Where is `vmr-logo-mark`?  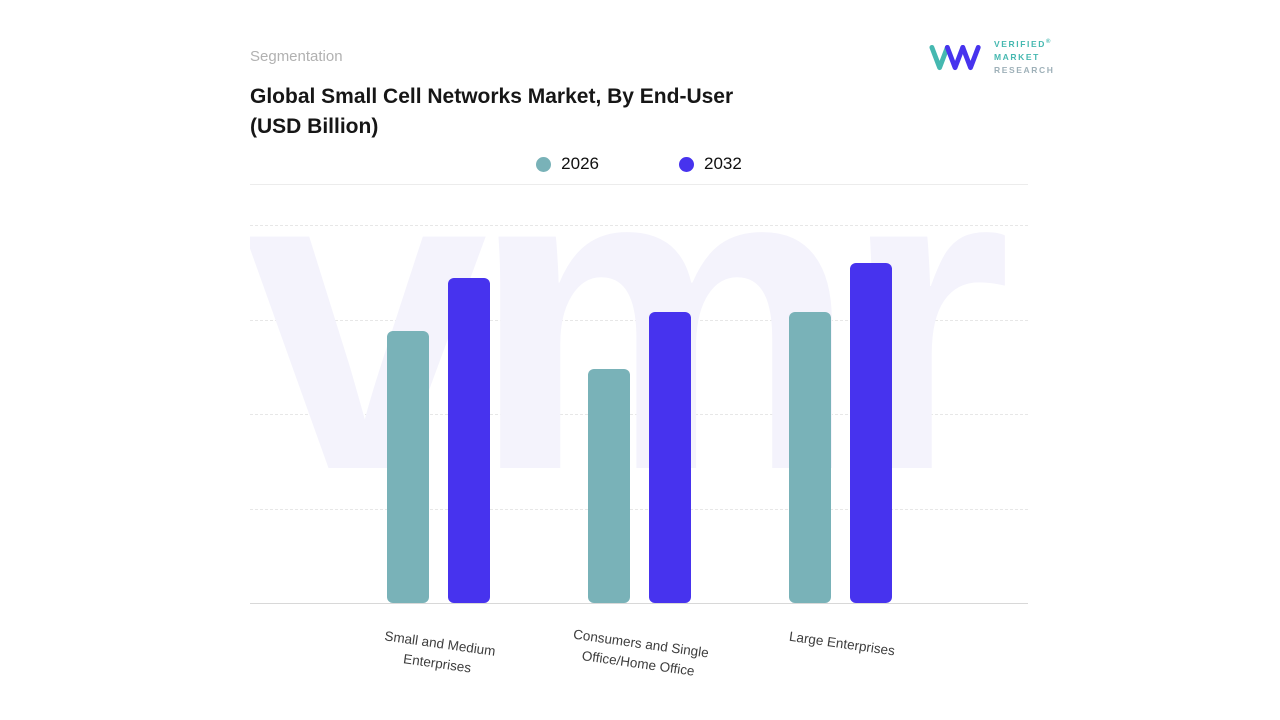 vmr-logo-mark is located at coordinates (955, 57).